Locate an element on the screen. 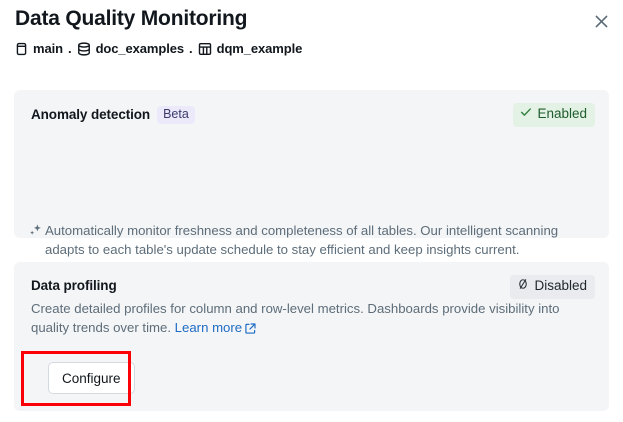 The width and height of the screenshot is (623, 422). anomaly-card-header: Anomaly detection Beta Enabled is located at coordinates (313, 115).